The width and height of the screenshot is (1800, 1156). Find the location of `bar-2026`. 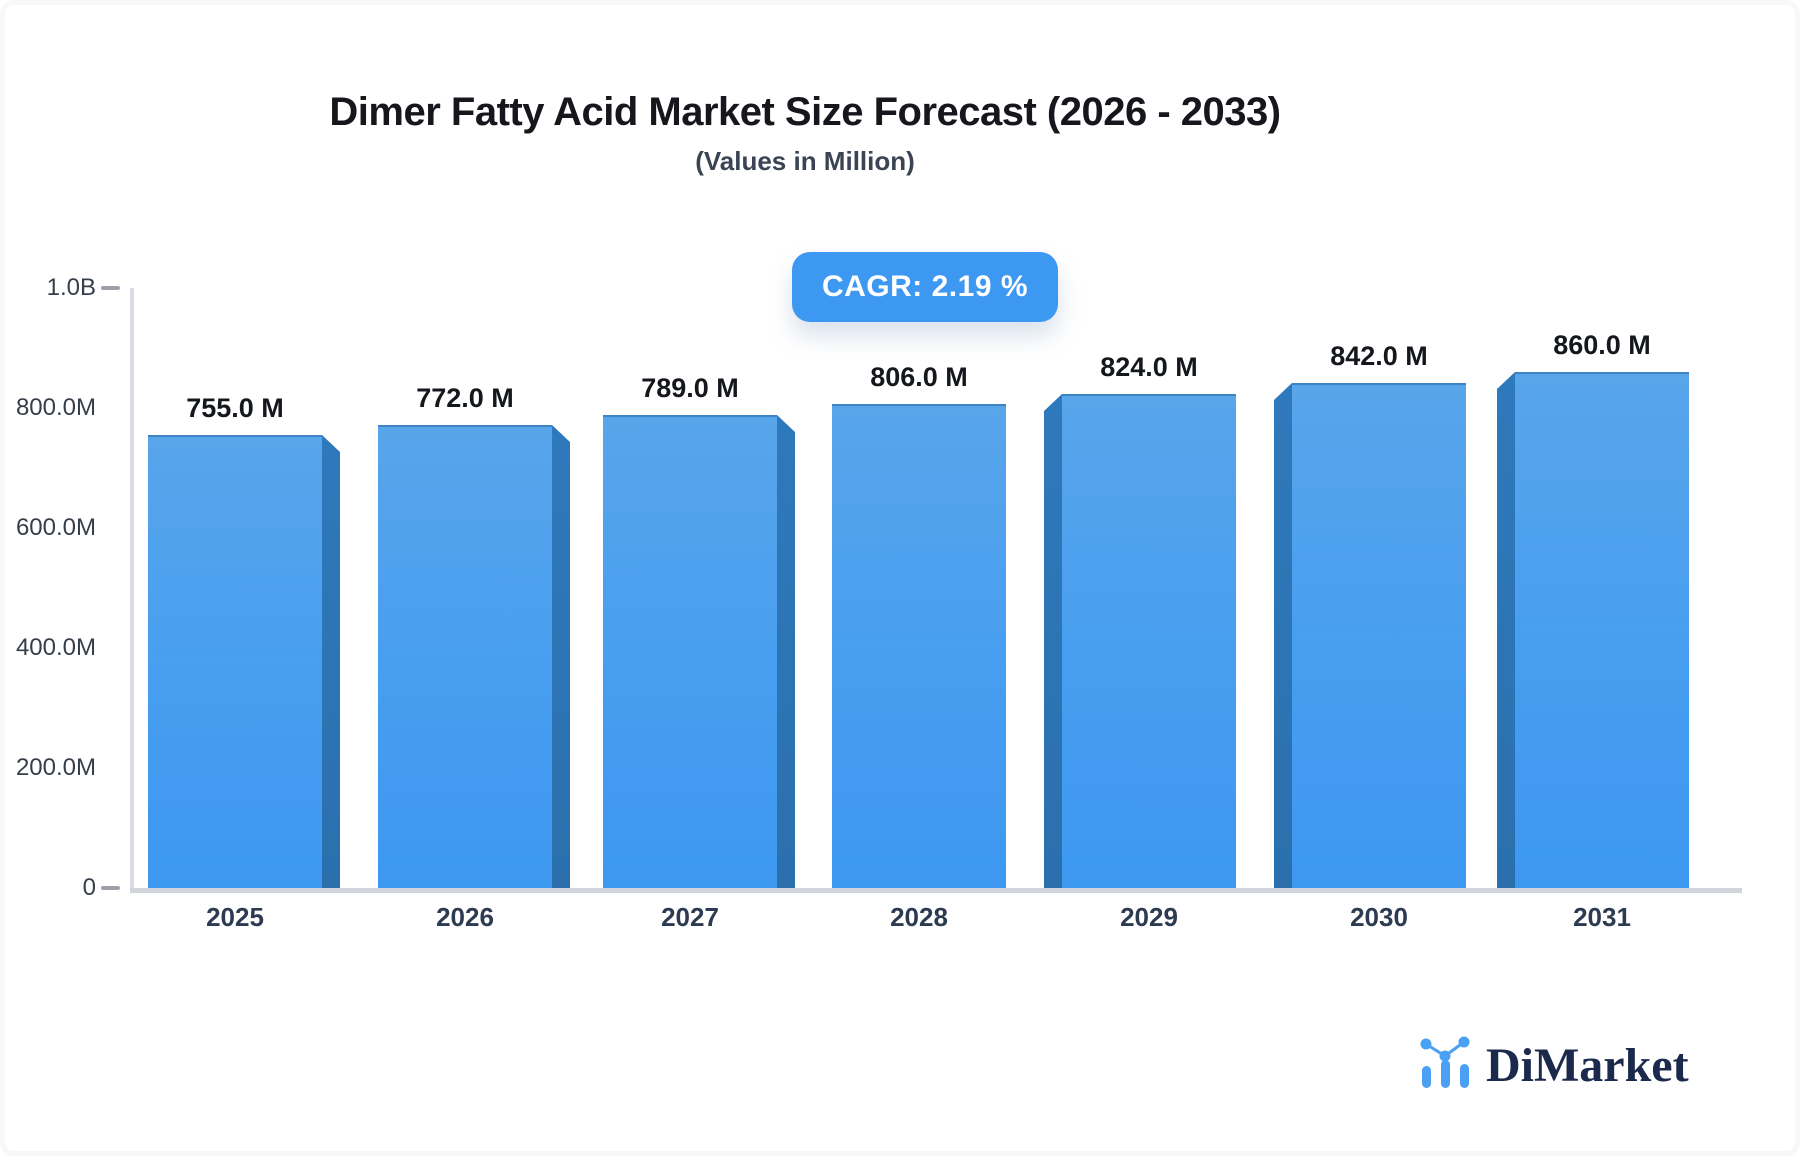

bar-2026 is located at coordinates (465, 656).